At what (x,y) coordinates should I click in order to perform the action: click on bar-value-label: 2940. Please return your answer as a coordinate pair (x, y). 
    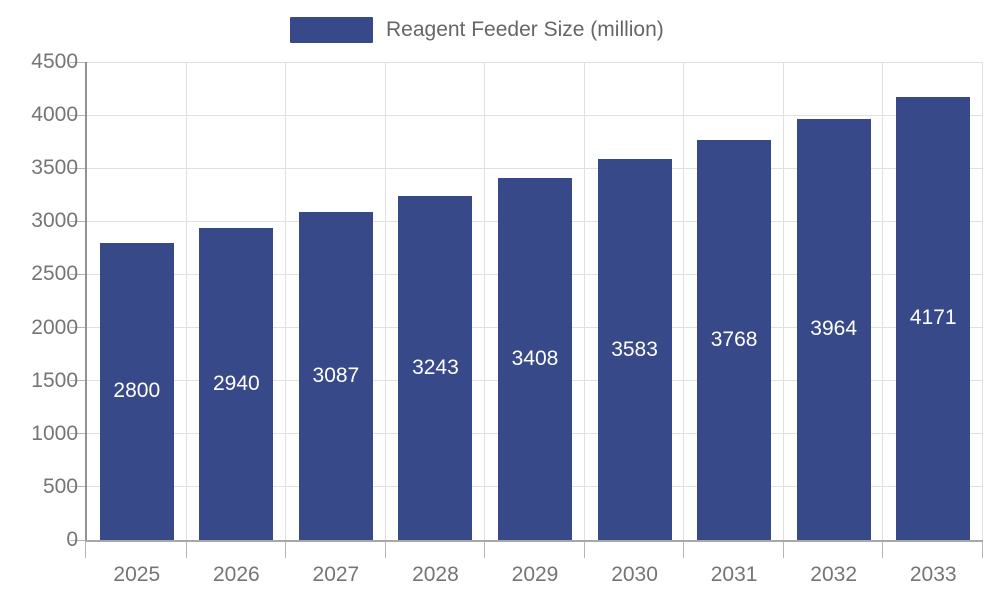
    Looking at the image, I should click on (236, 383).